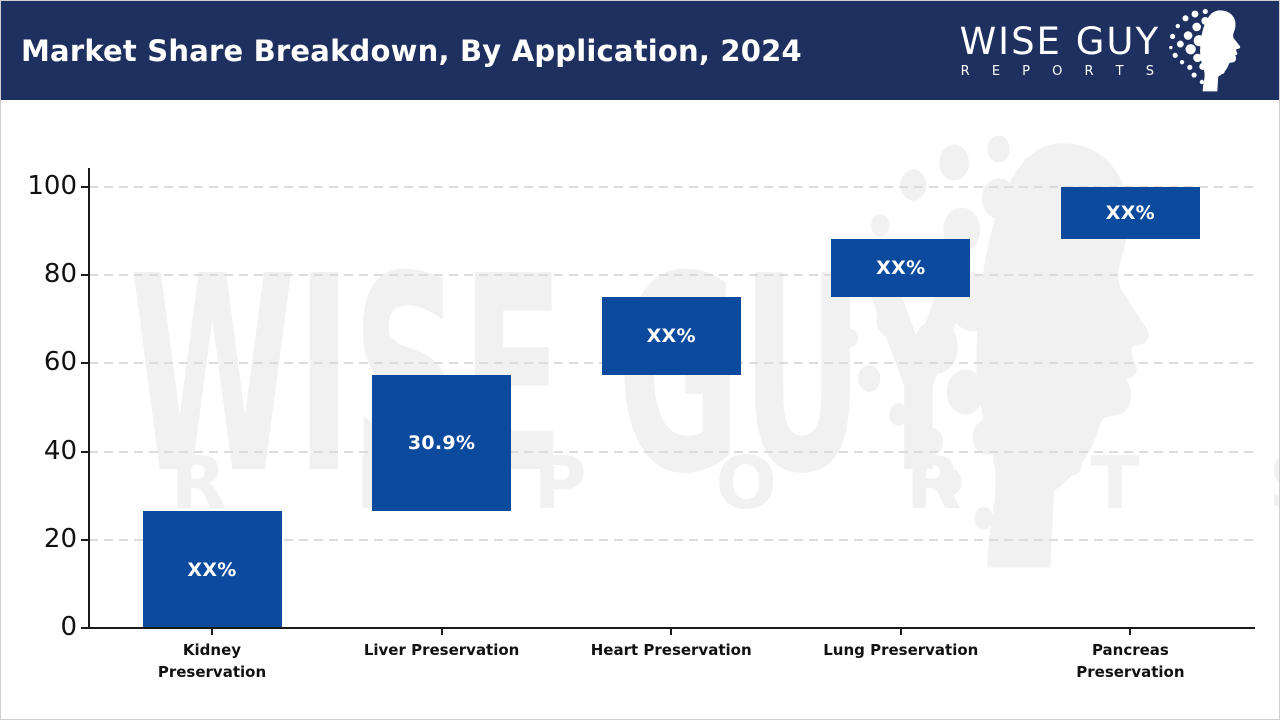 Image resolution: width=1280 pixels, height=720 pixels. Describe the element at coordinates (60, 538) in the screenshot. I see `y-tick-label: 20` at that location.